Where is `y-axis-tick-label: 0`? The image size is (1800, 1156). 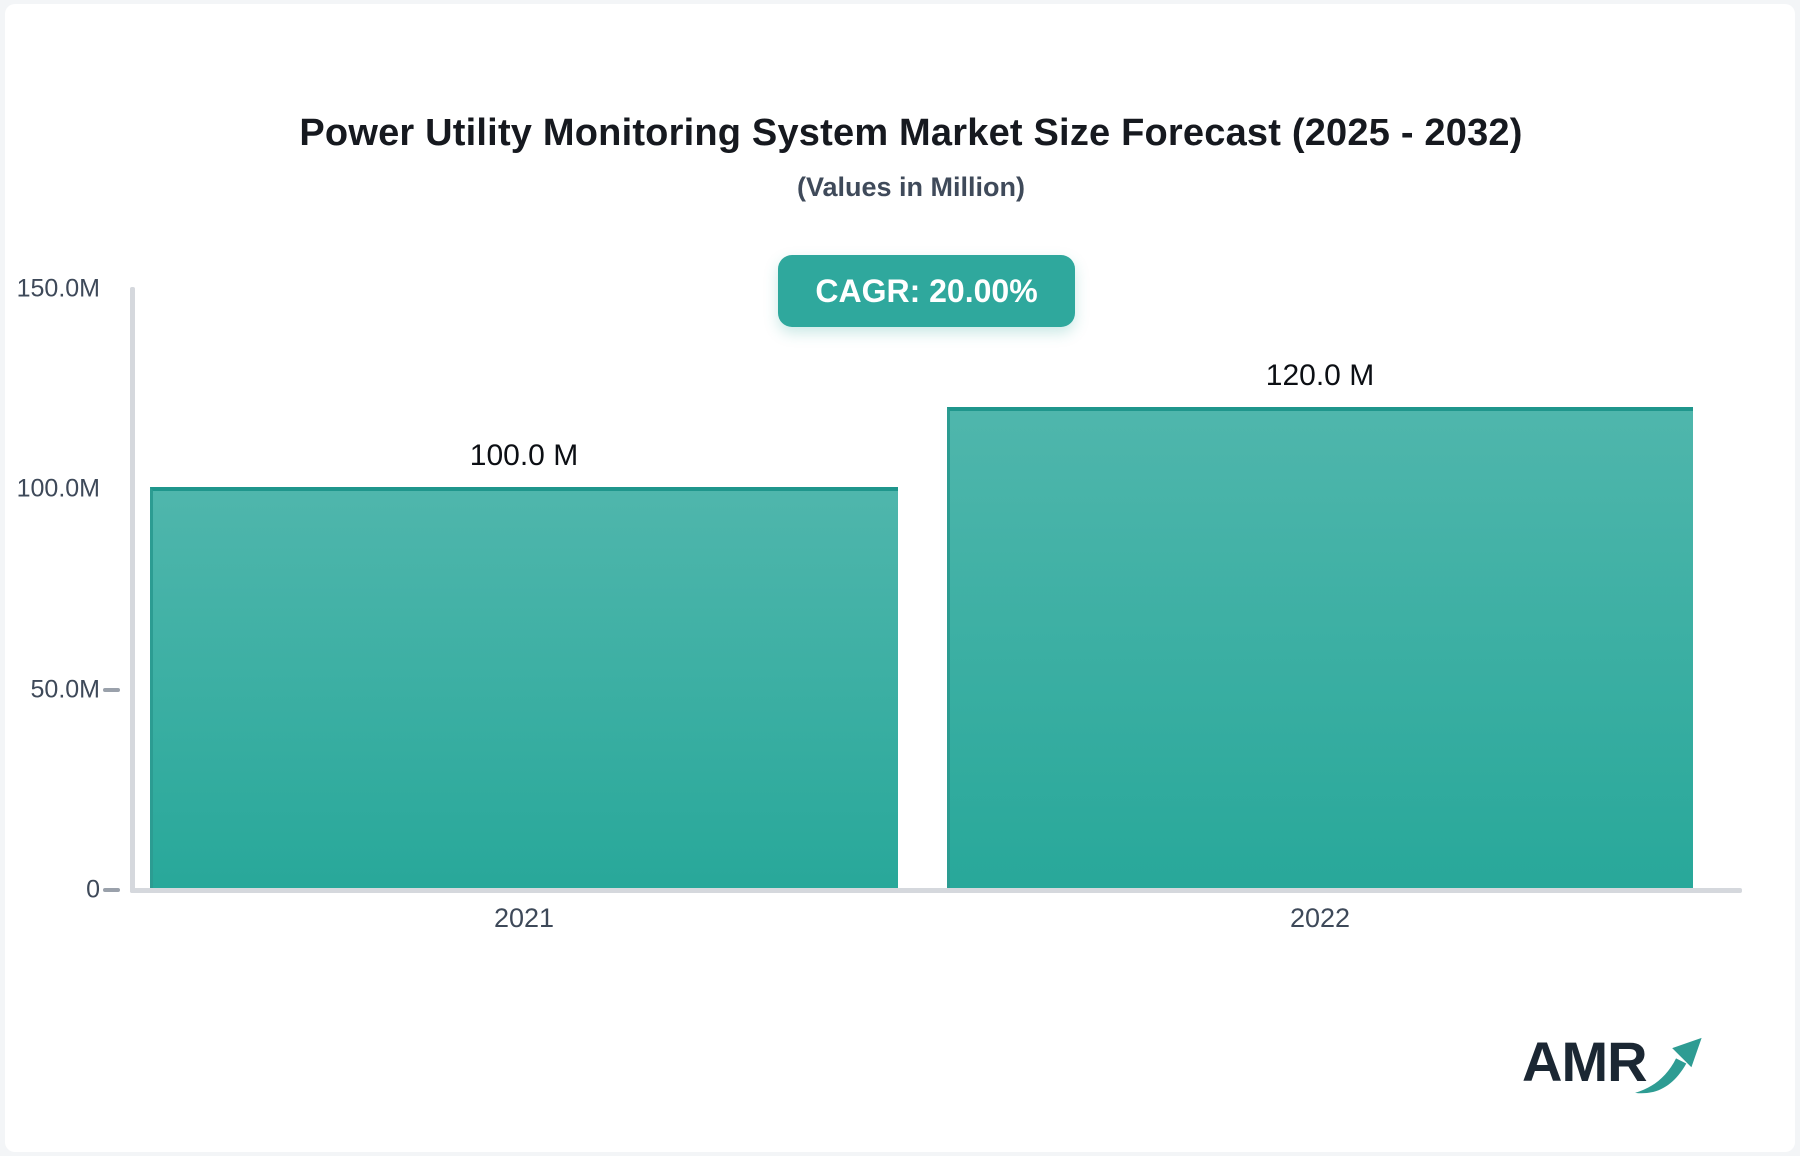
y-axis-tick-label: 0 is located at coordinates (93, 889).